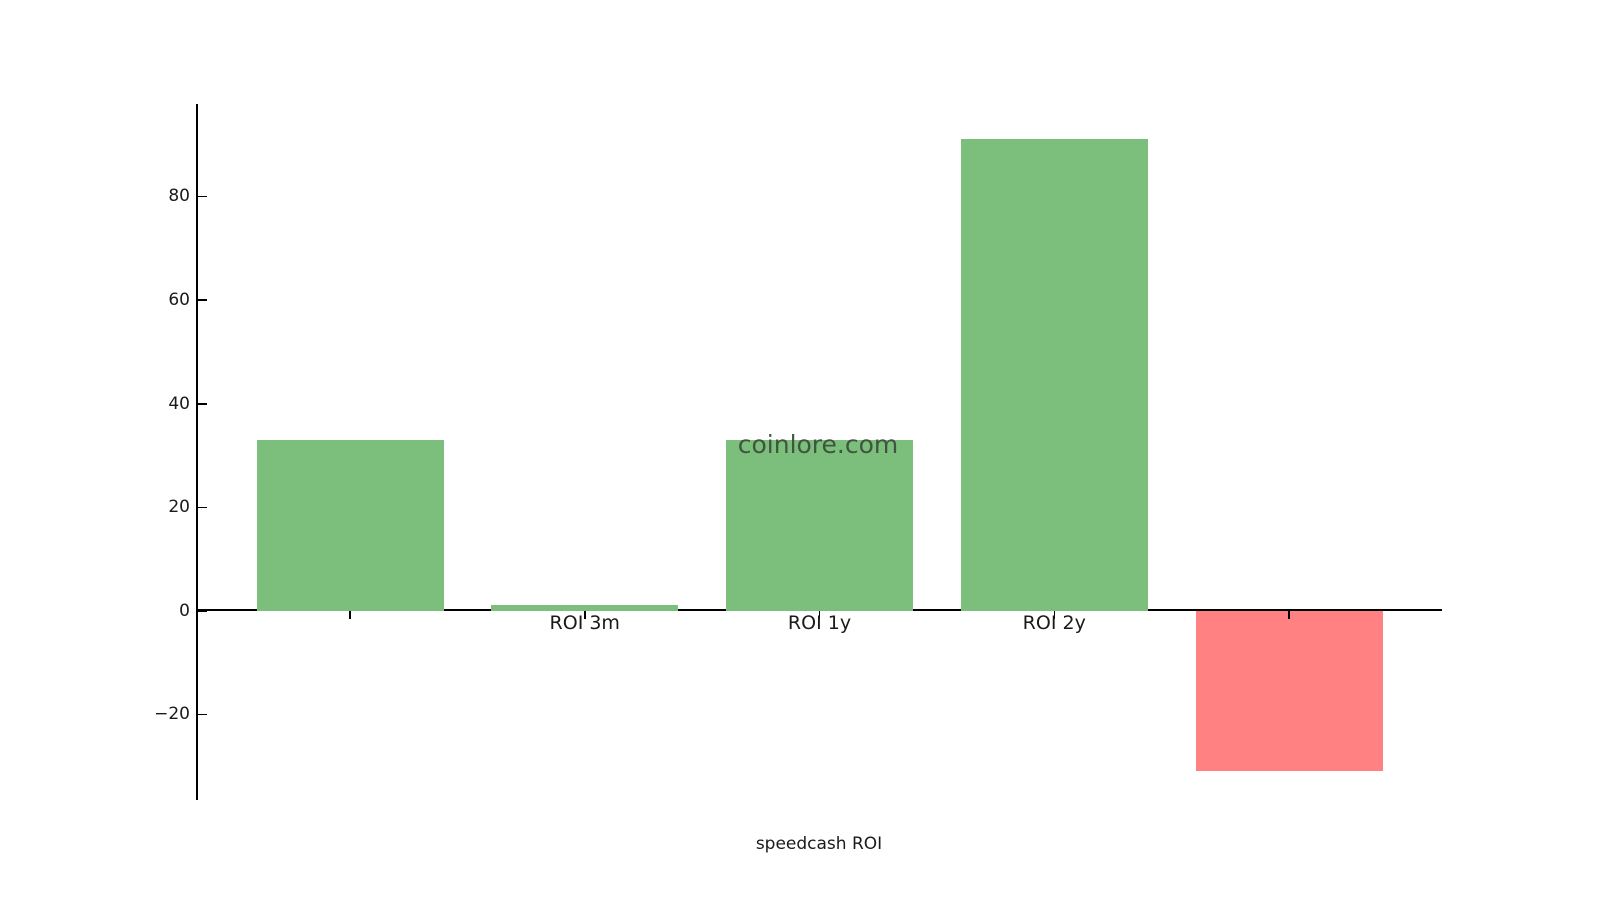 Image resolution: width=1600 pixels, height=900 pixels. What do you see at coordinates (1054, 622) in the screenshot?
I see `x-tick-label: ROI 2y` at bounding box center [1054, 622].